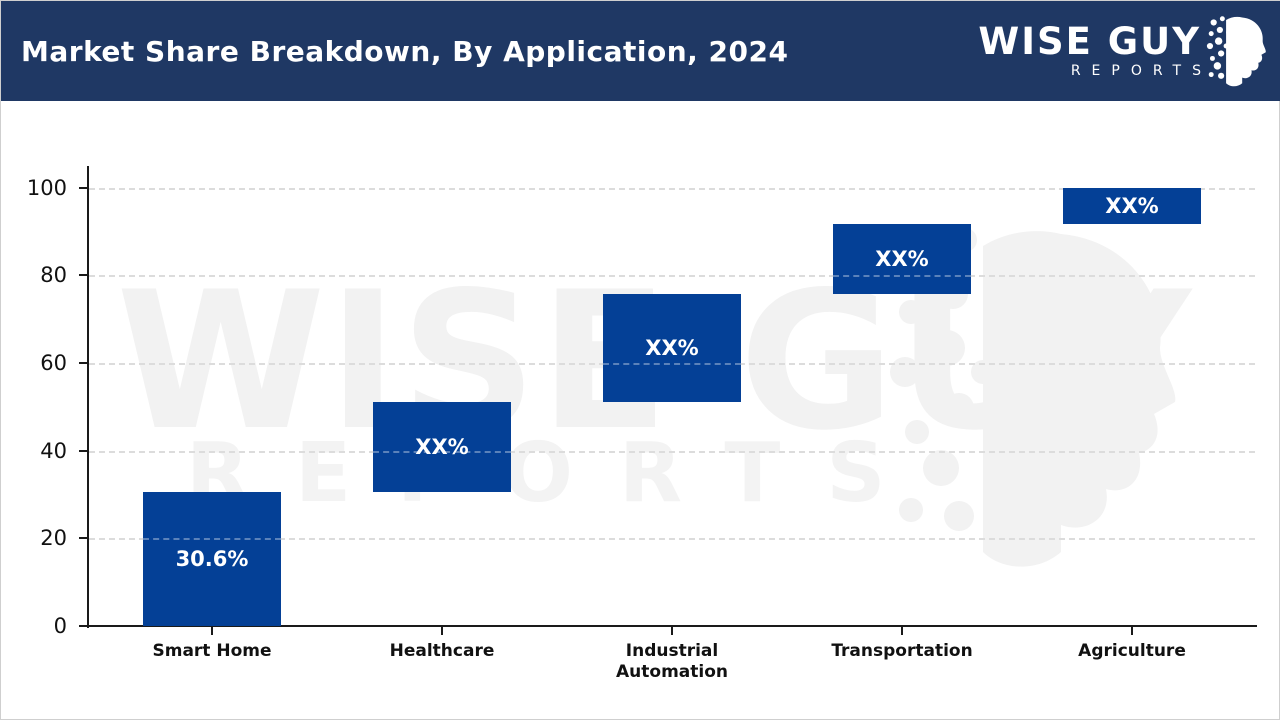  Describe the element at coordinates (1141, 71) in the screenshot. I see `logo-reports-label: REPORTS` at that location.